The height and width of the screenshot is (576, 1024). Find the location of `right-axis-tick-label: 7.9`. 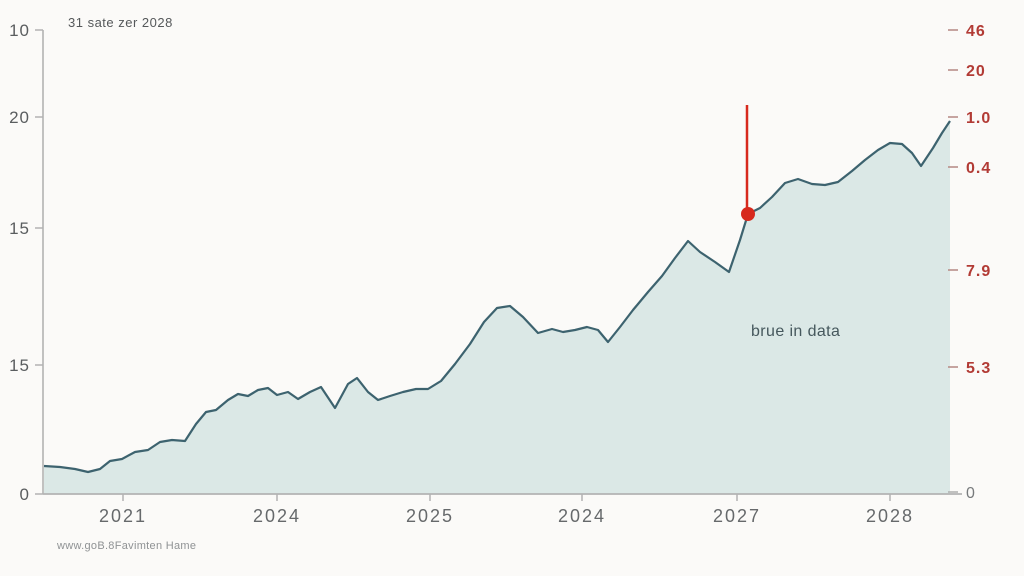

right-axis-tick-label: 7.9 is located at coordinates (978, 271).